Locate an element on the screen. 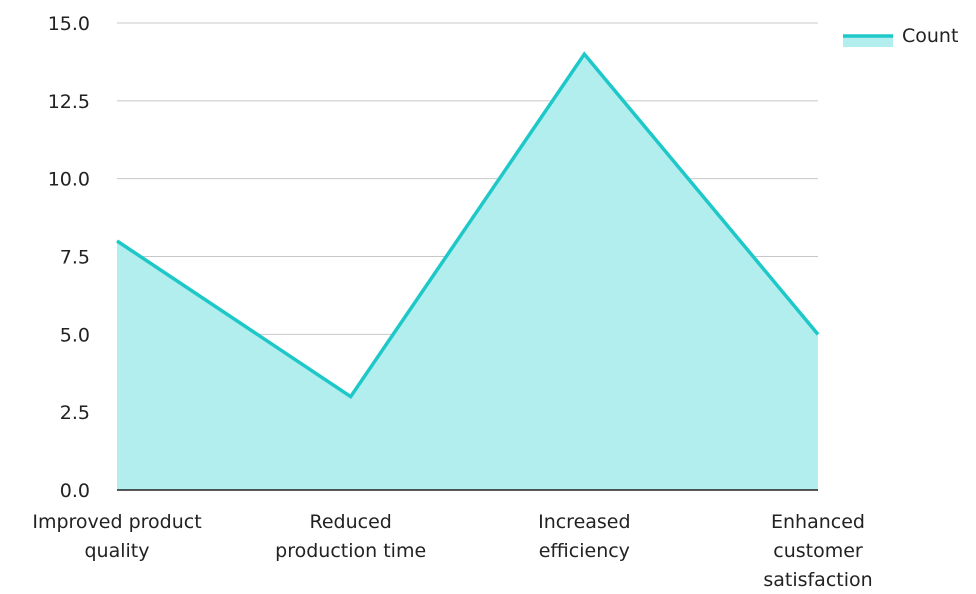 The width and height of the screenshot is (976, 594). legend-swatch-count is located at coordinates (868, 41).